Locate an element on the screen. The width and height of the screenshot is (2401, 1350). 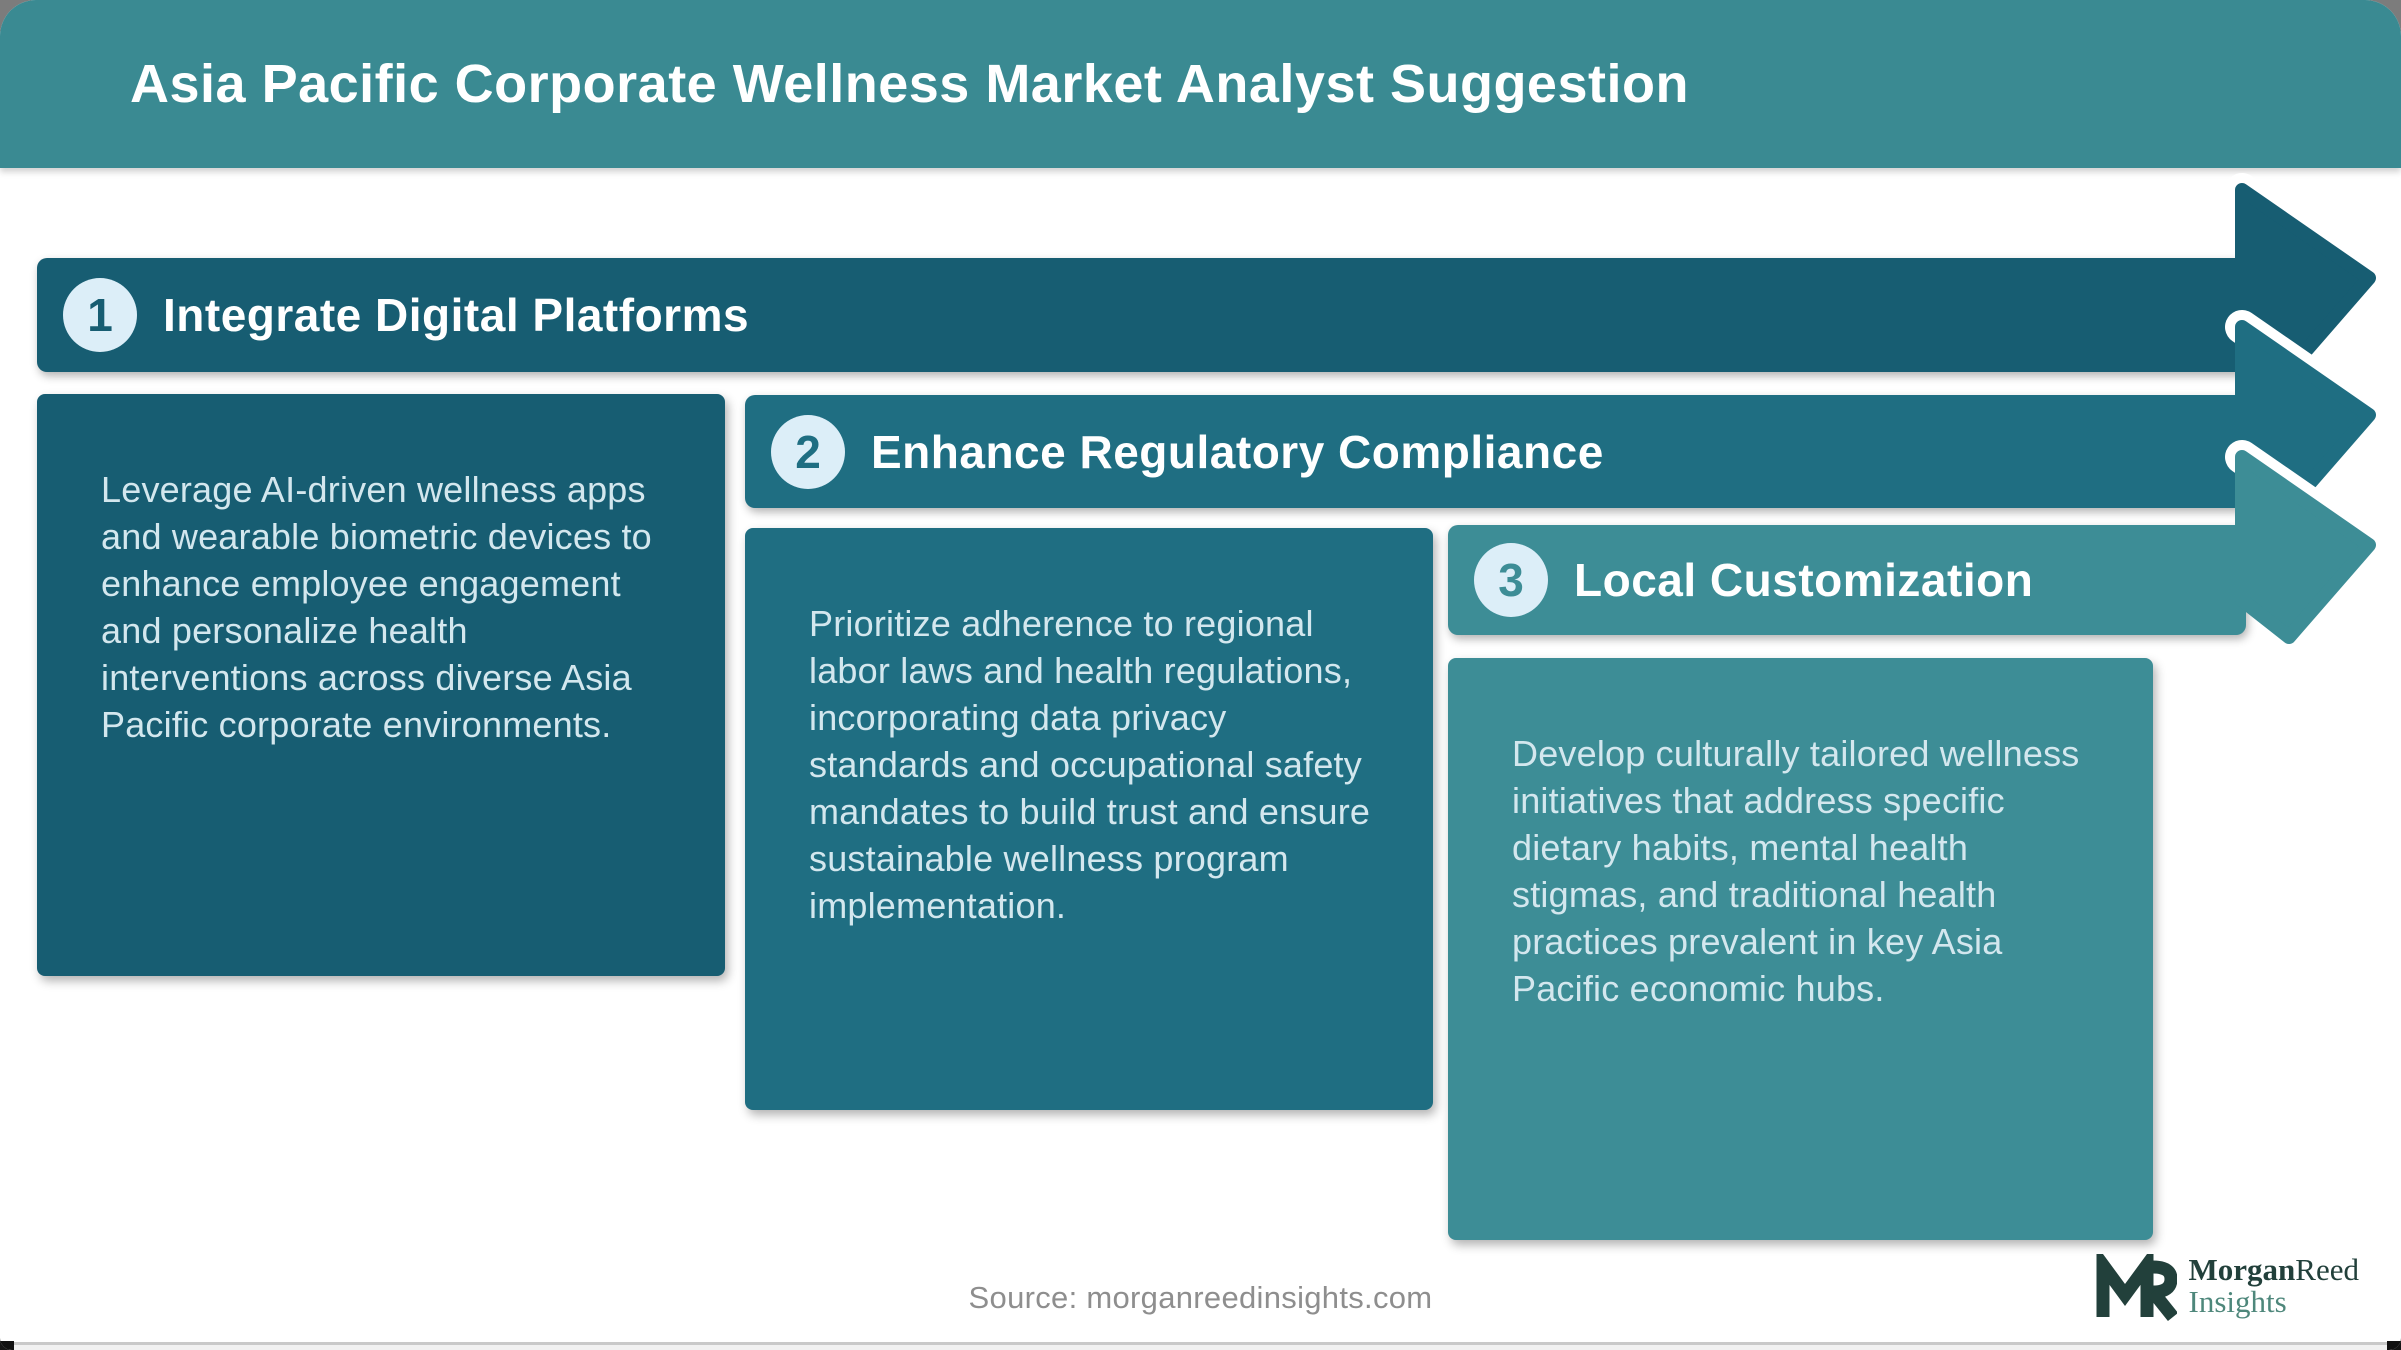
step3-banner: 3 Local Customization is located at coordinates (1847, 580).